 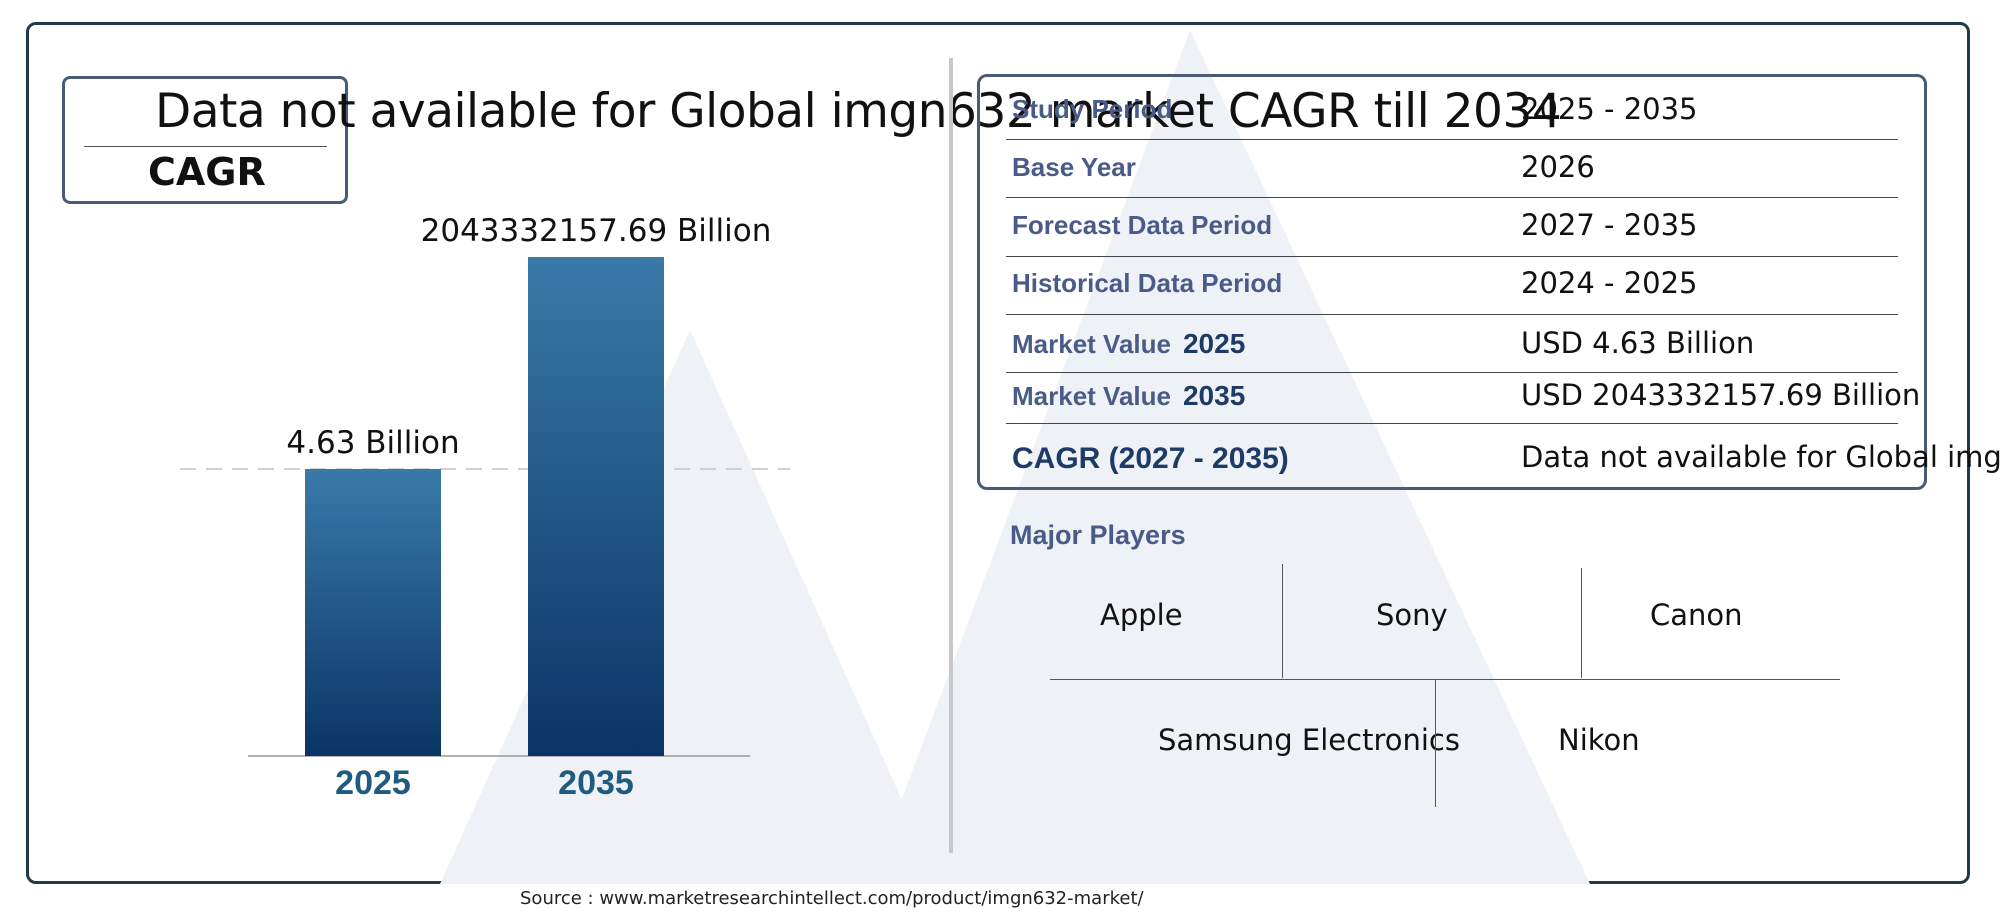 What do you see at coordinates (207, 172) in the screenshot?
I see `cagr-label: CAGR` at bounding box center [207, 172].